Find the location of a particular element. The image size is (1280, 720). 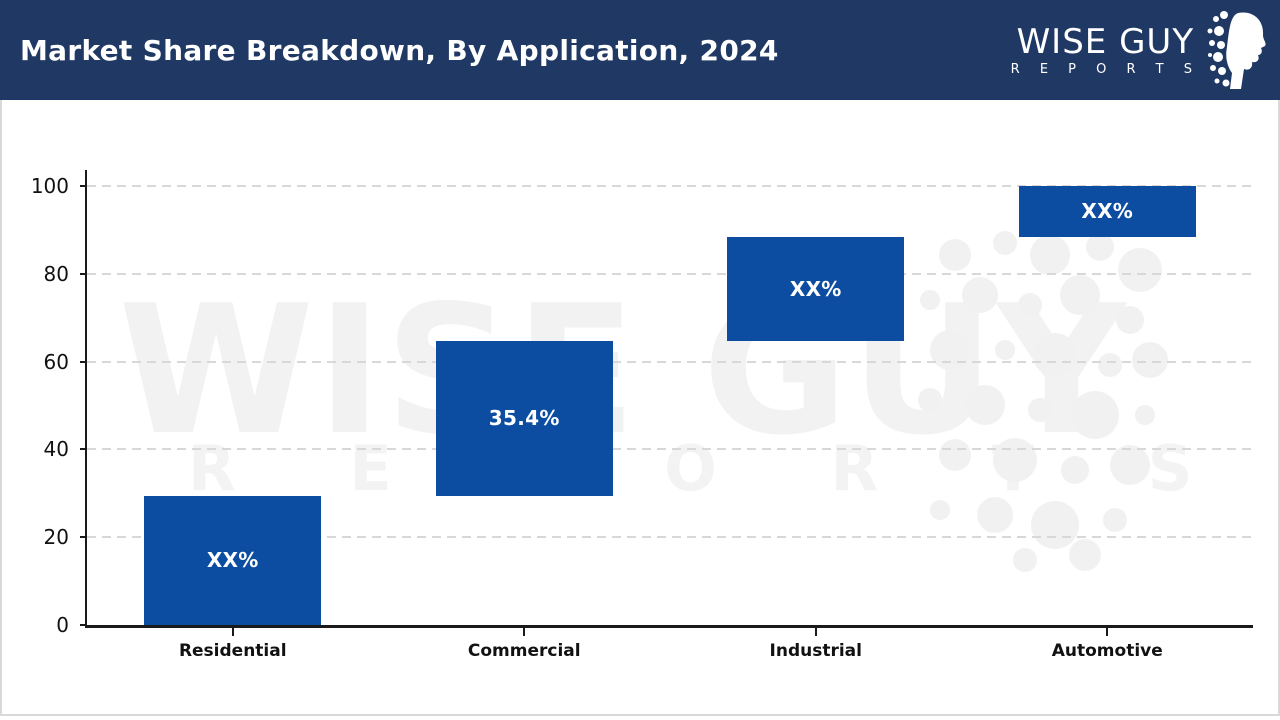

bar-commercial: 35.4% is located at coordinates (524, 418).